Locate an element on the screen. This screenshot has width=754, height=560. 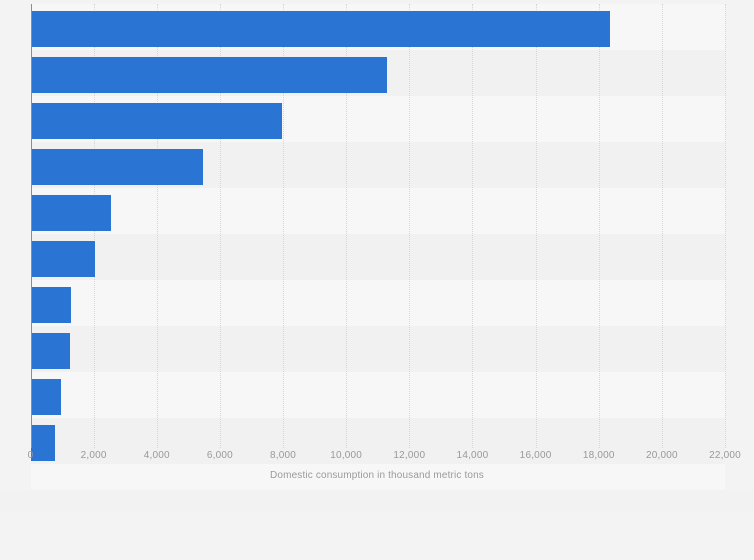
x-tick-label: 2,000 is located at coordinates (93, 455).